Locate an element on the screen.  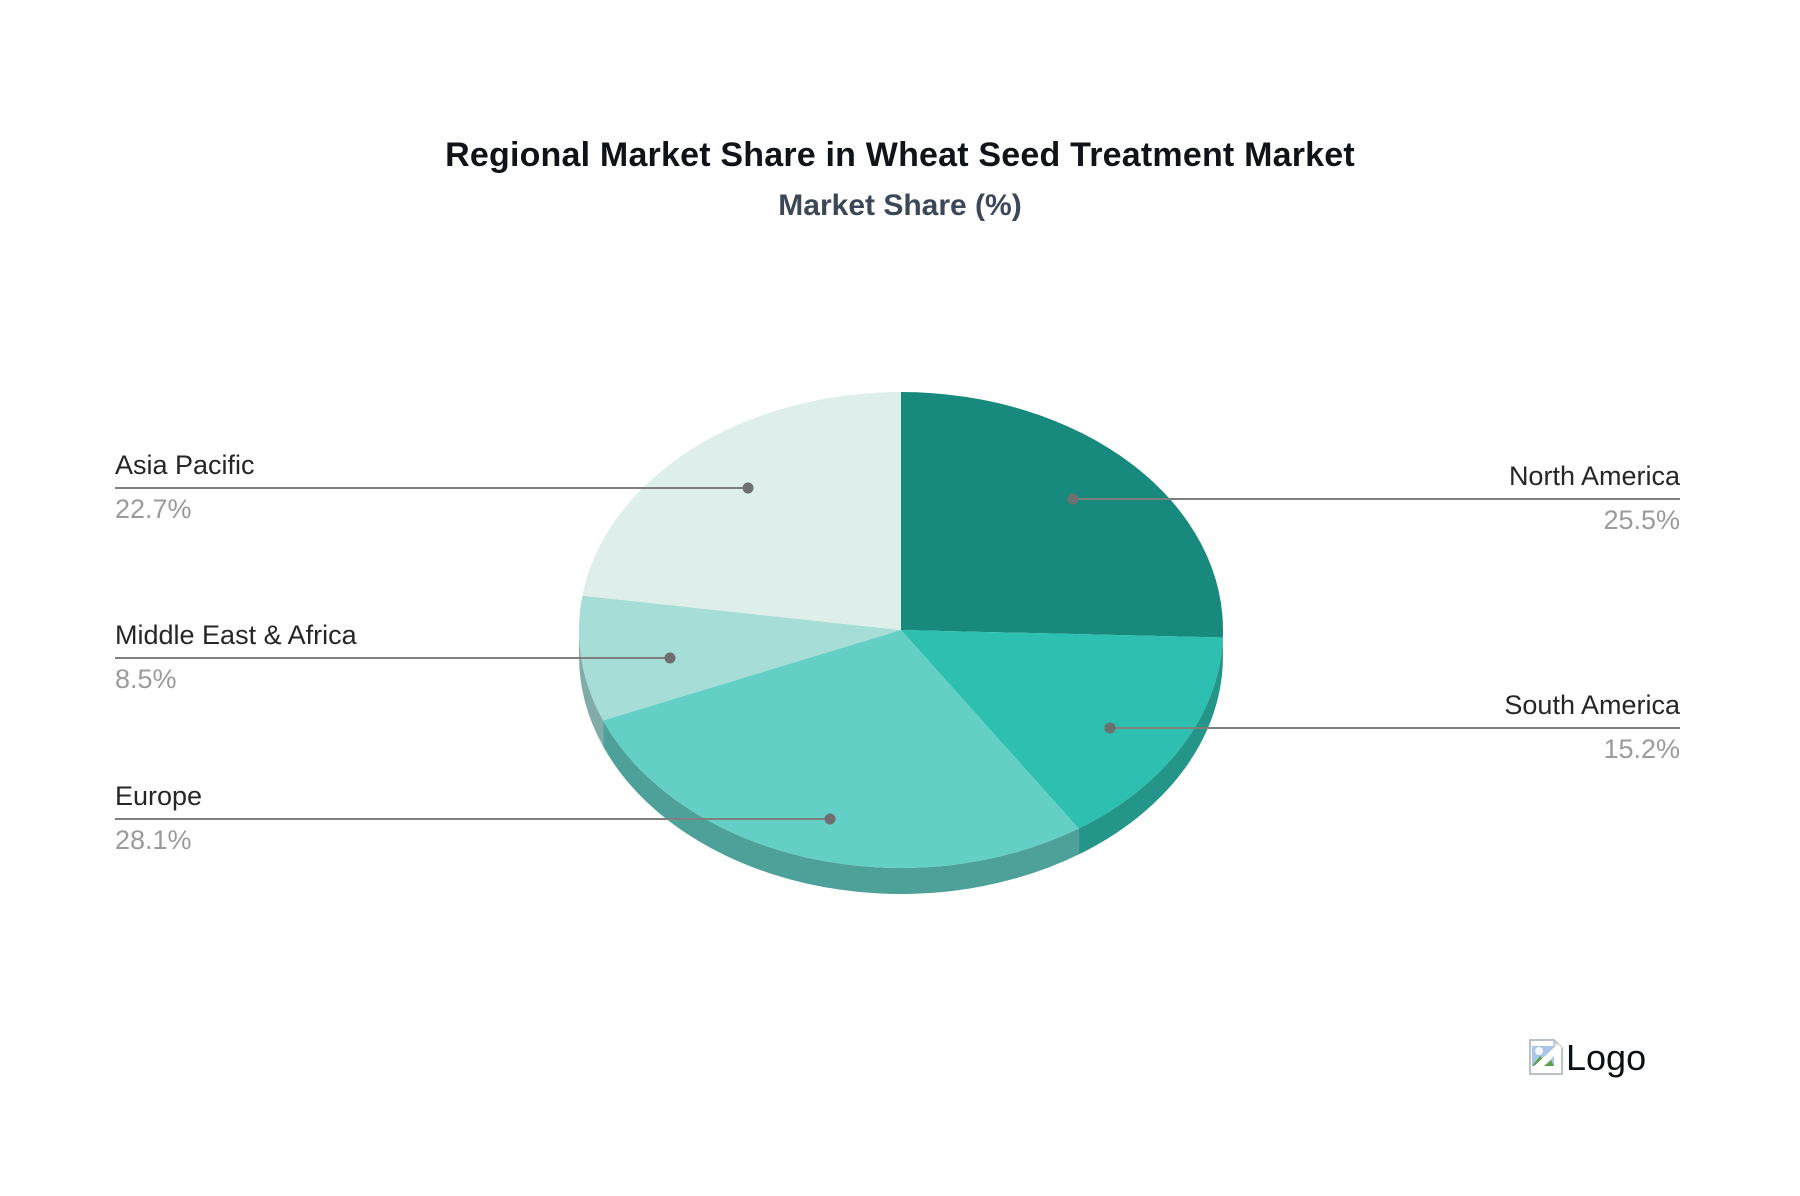
pie-rim-europe is located at coordinates (841, 807).